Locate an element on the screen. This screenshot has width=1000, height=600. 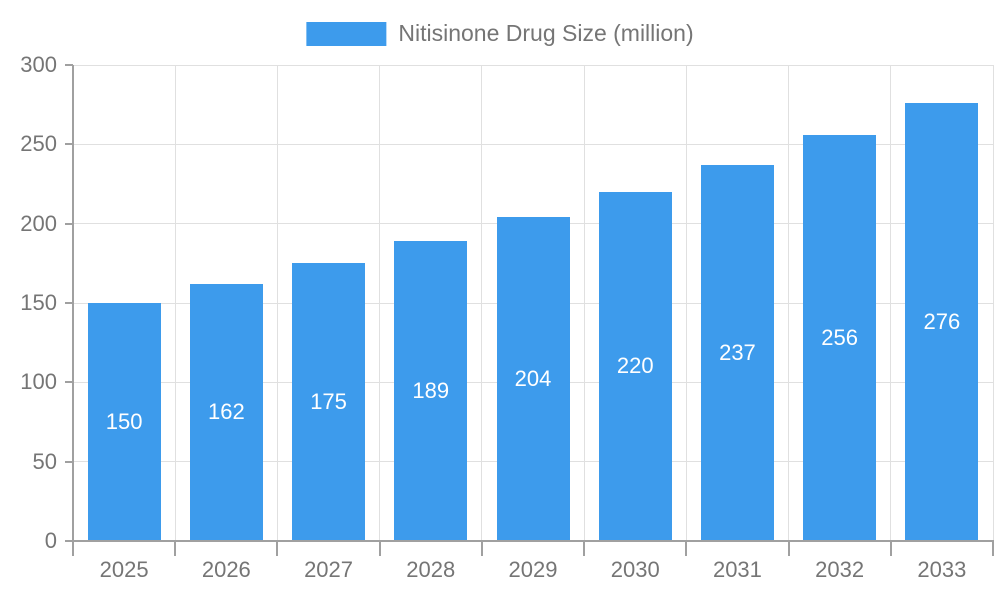
bar-value-label: 220 is located at coordinates (635, 366).